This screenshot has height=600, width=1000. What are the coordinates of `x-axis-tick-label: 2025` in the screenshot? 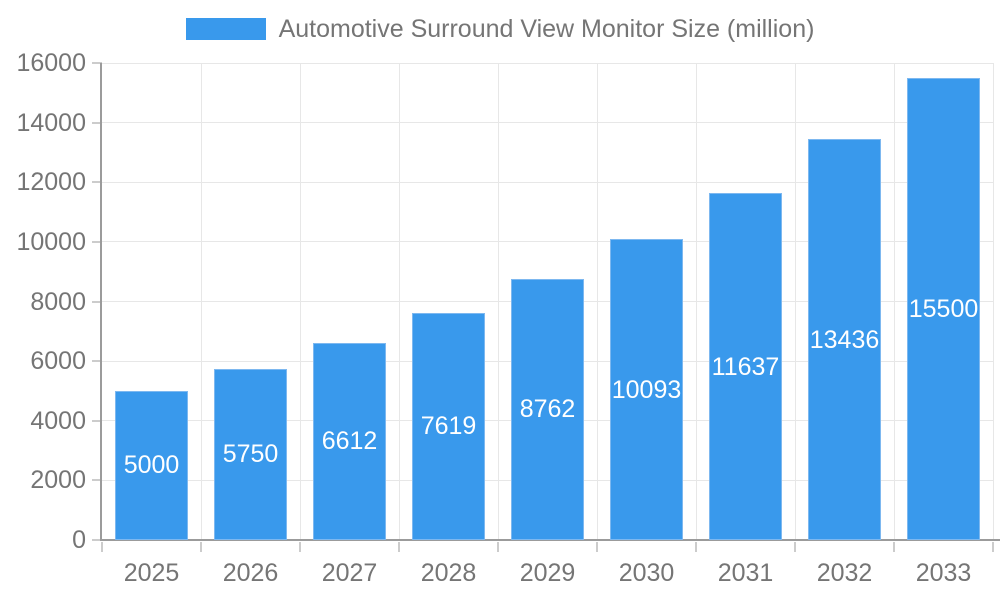 It's located at (151, 573).